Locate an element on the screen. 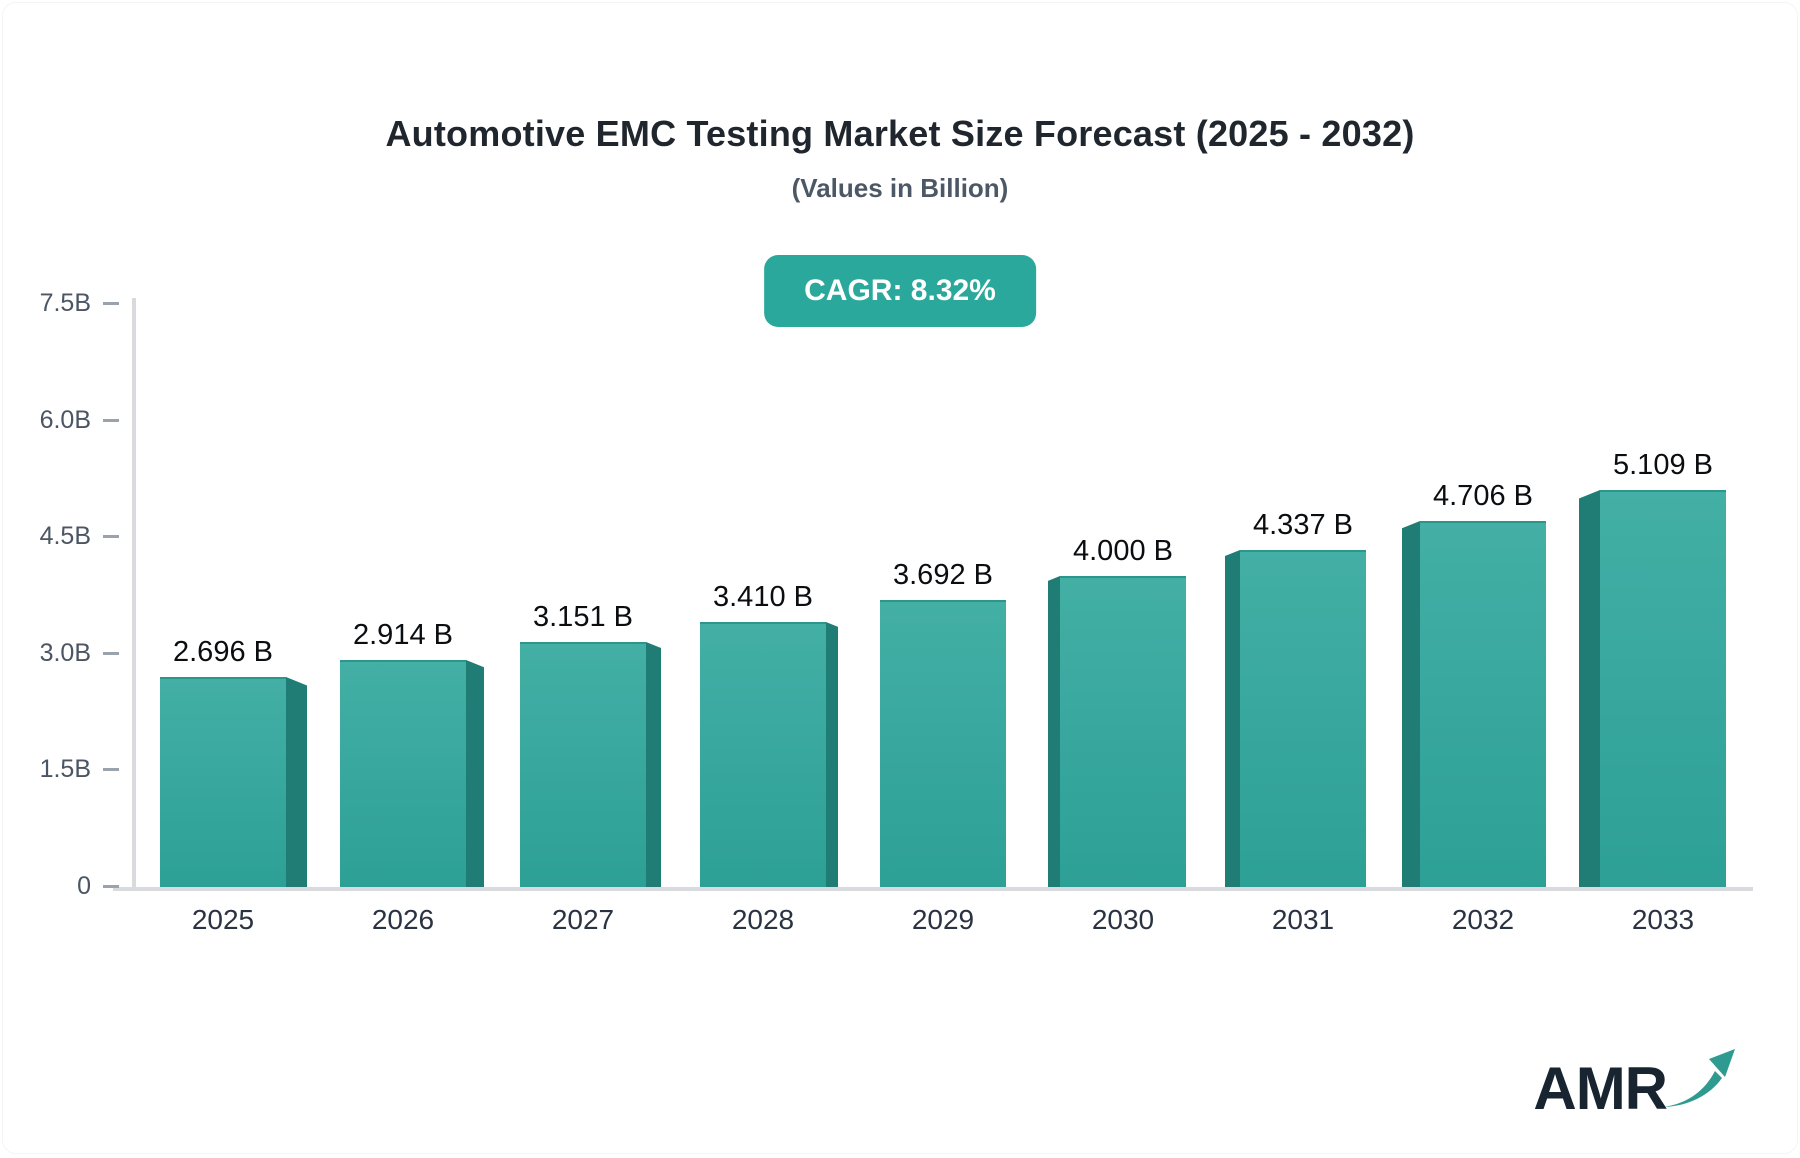 Image resolution: width=1800 pixels, height=1158 pixels. bar-2027 is located at coordinates (583, 764).